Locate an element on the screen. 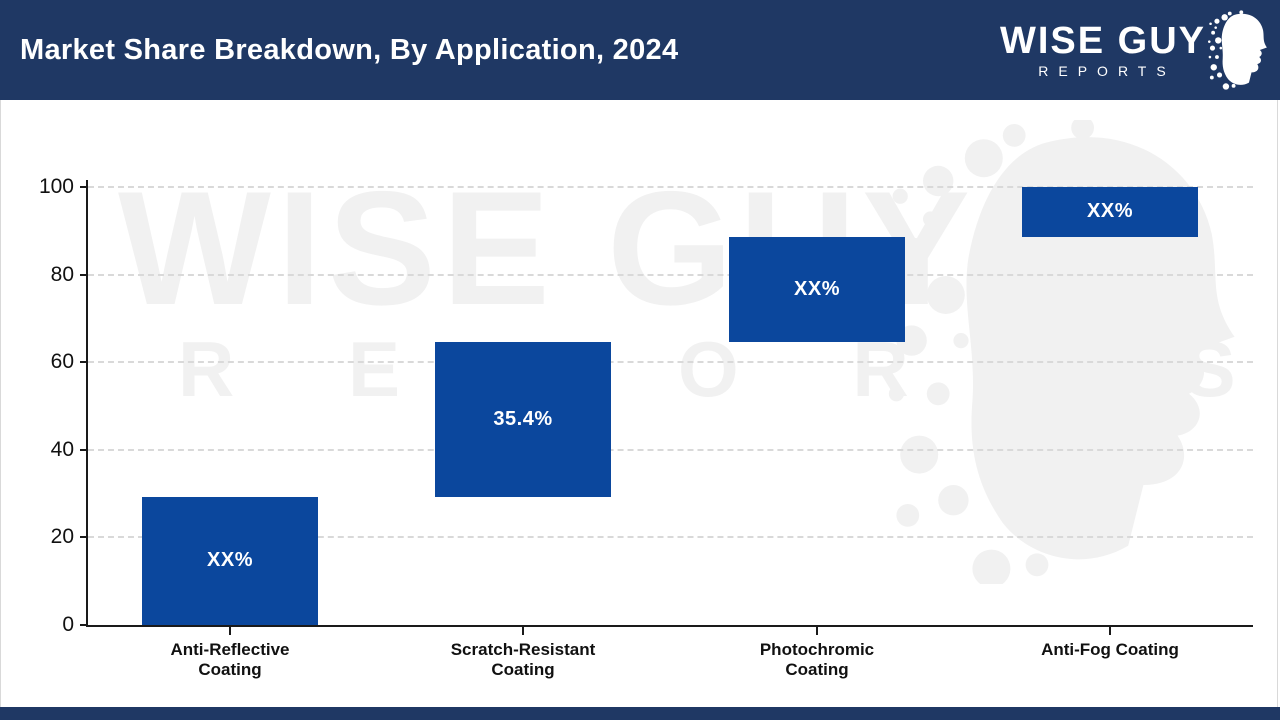 This screenshot has width=1280, height=720. bar-value-label: 35.4% is located at coordinates (523, 418).